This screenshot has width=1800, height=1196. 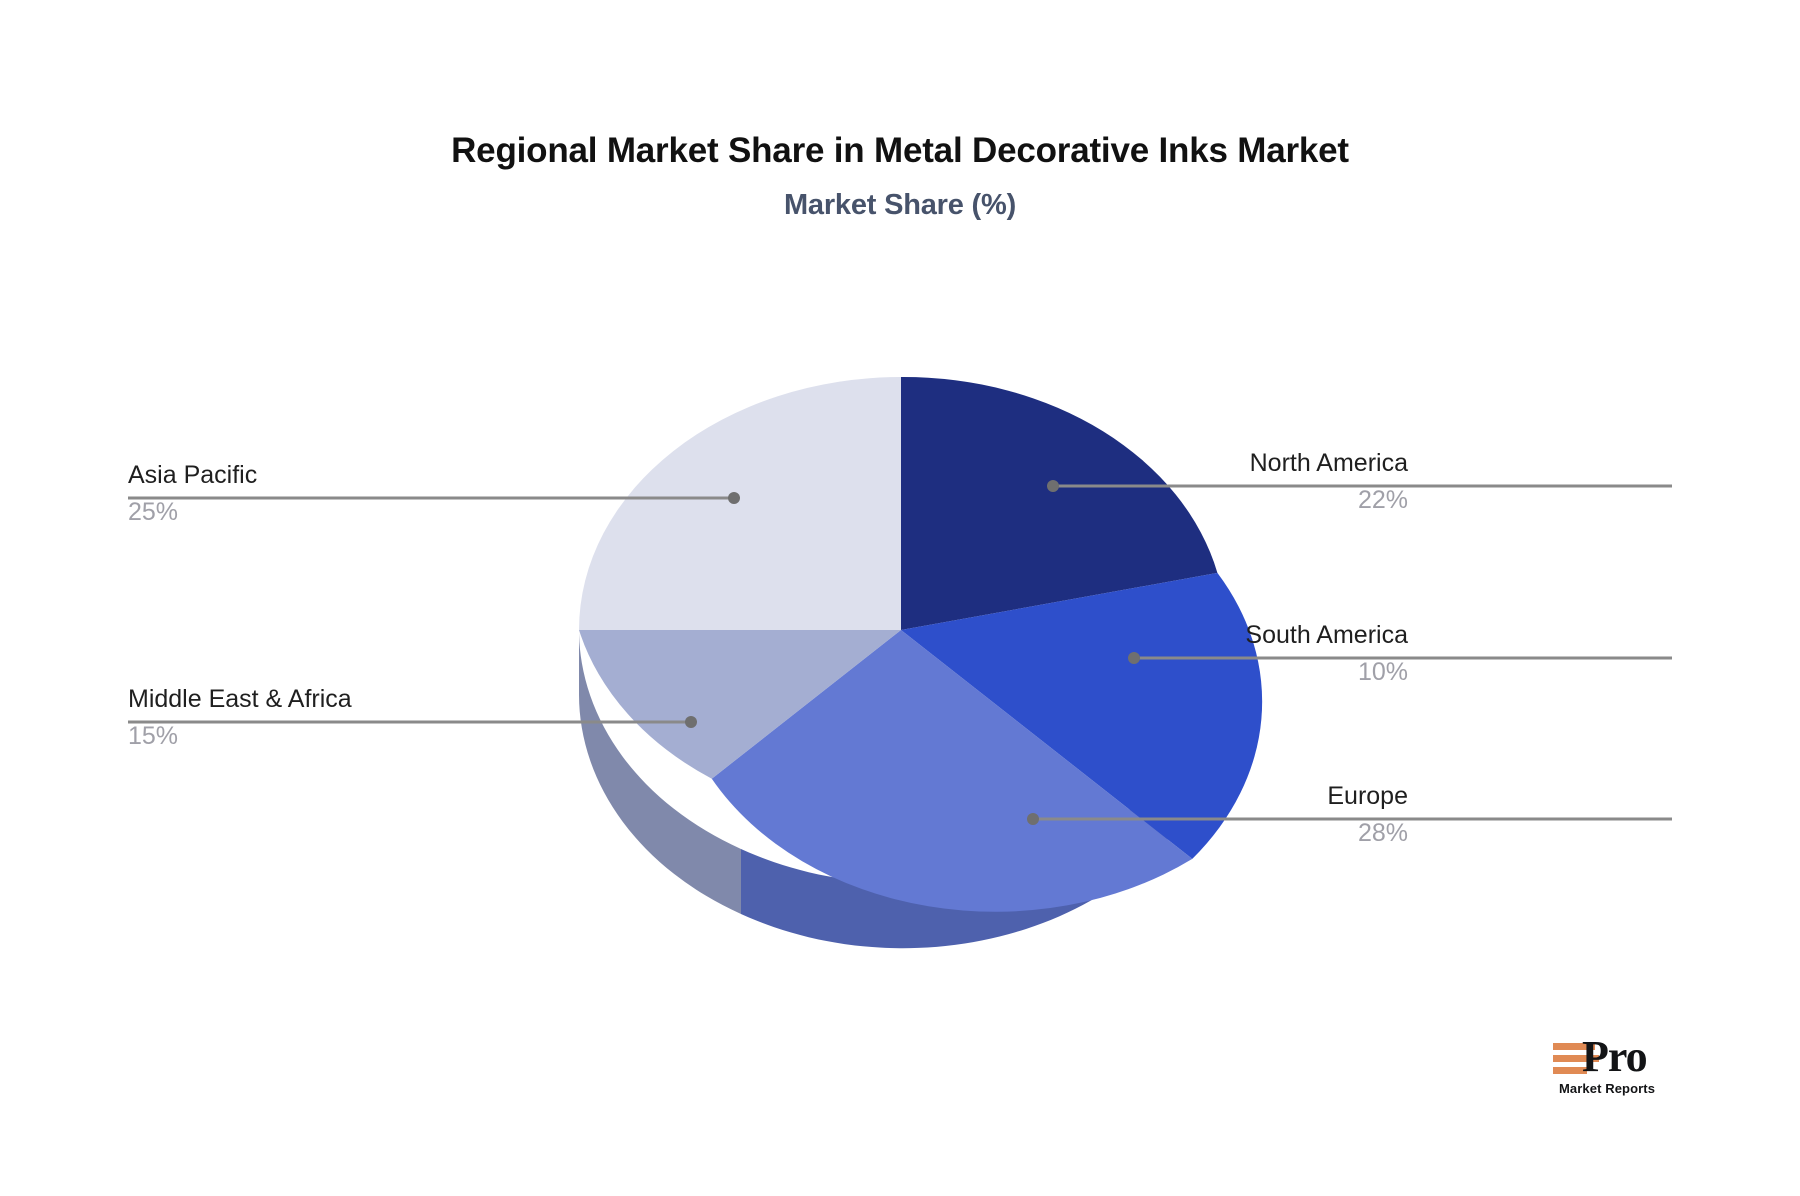 I want to click on pie-slice-europe, so click(x=952, y=771).